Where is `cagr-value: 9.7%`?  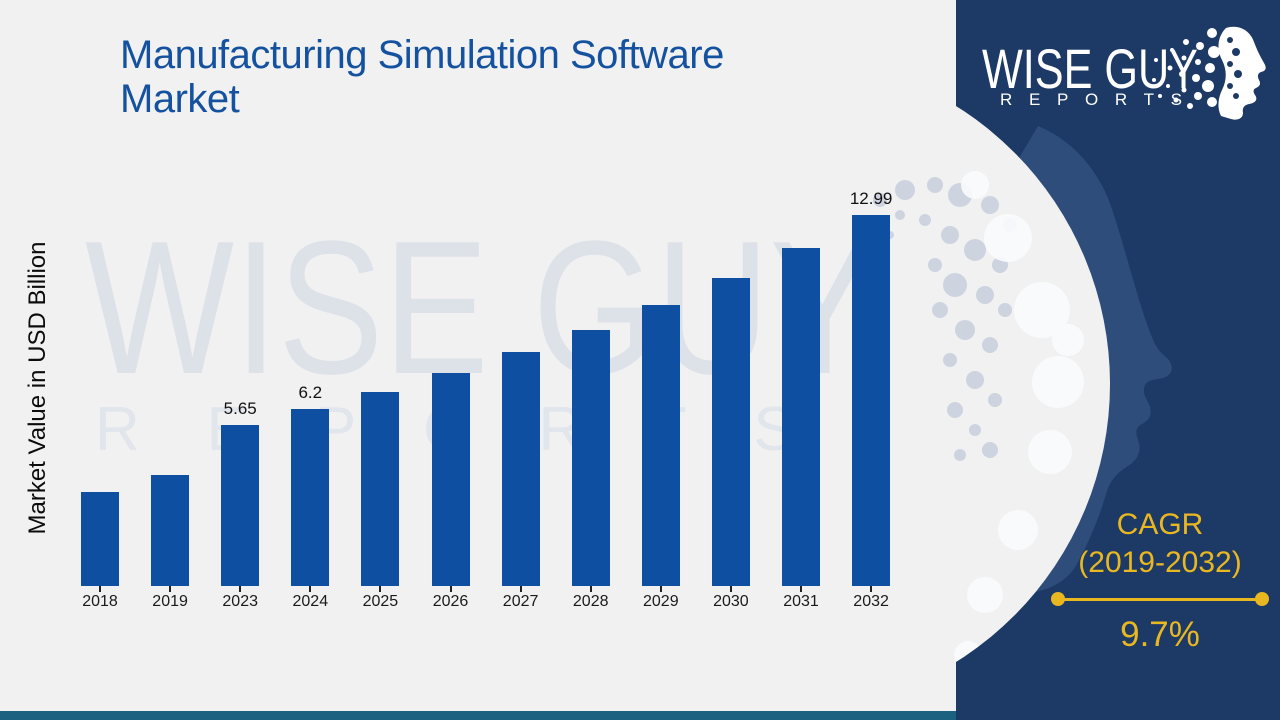
cagr-value: 9.7% is located at coordinates (1160, 634).